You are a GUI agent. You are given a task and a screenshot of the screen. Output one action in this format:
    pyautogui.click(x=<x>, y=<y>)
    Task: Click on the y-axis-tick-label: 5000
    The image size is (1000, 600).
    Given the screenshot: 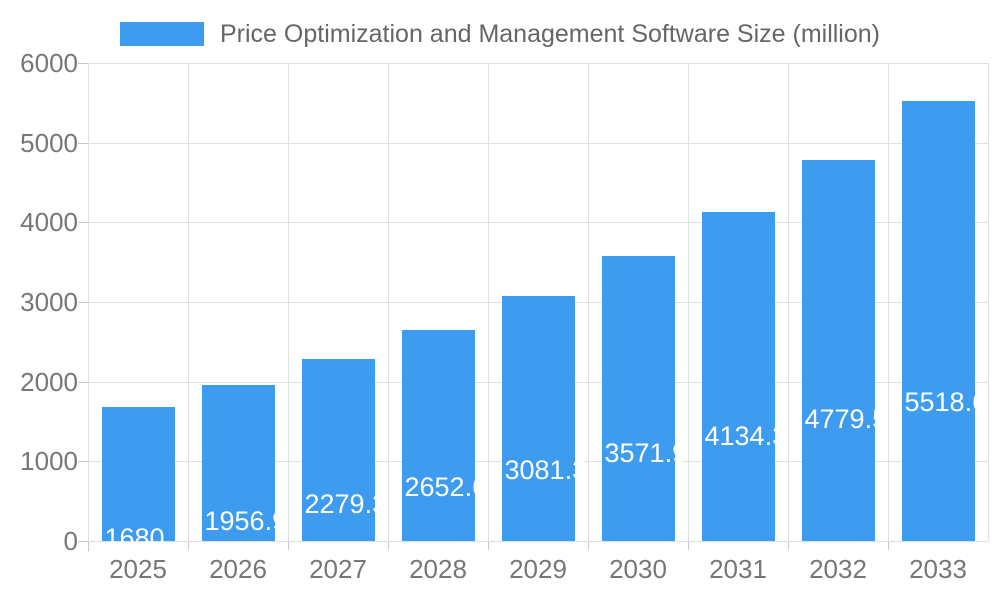 What is the action you would take?
    pyautogui.click(x=49, y=142)
    